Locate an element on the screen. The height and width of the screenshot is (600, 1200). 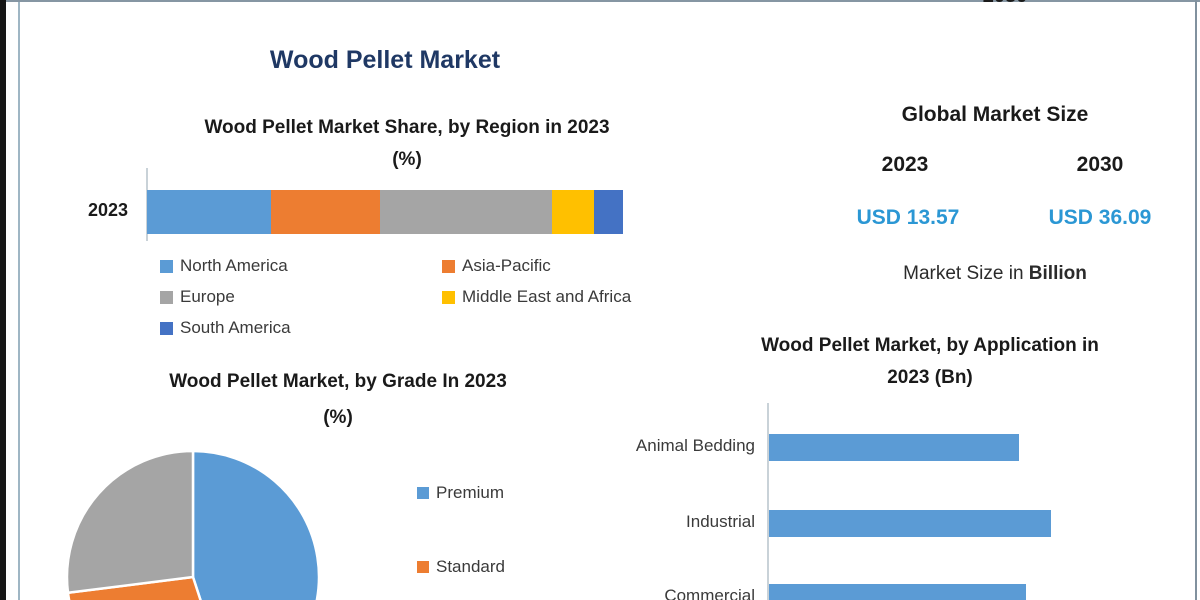
application-category-label: Industrial is located at coordinates (720, 521).